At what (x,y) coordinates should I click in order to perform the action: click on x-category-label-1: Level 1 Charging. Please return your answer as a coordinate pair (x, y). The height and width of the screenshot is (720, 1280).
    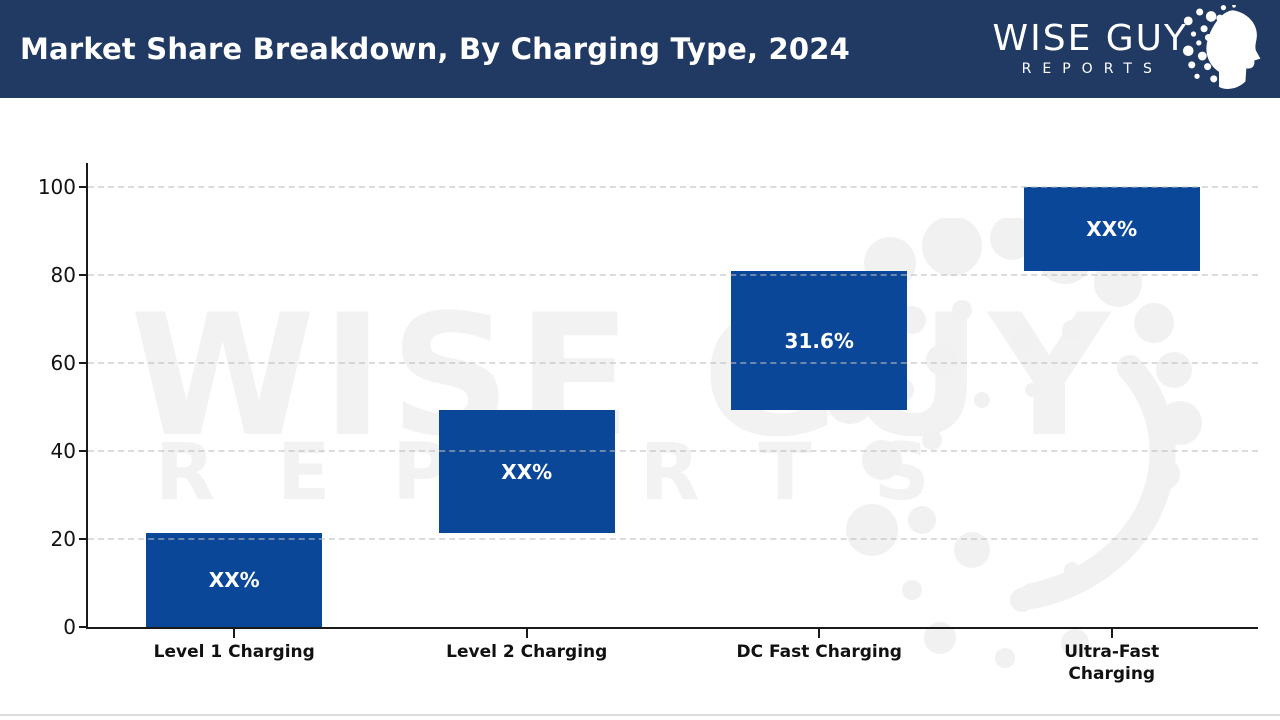
    Looking at the image, I should click on (234, 652).